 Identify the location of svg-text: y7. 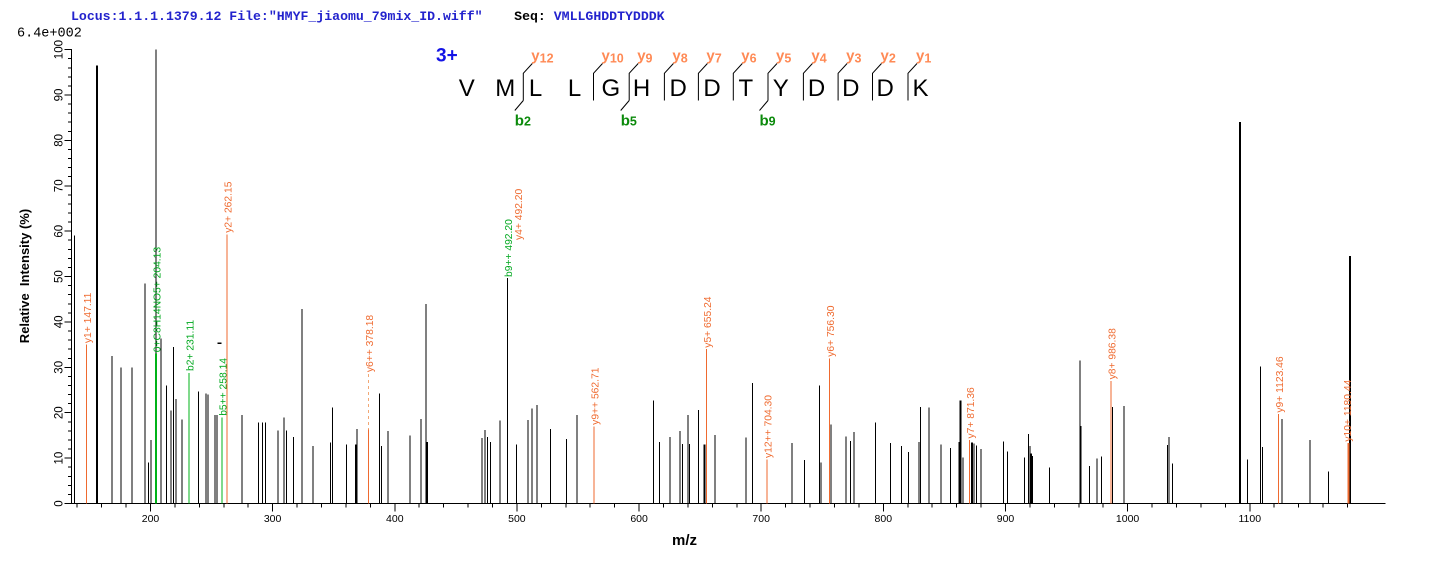
(713, 57).